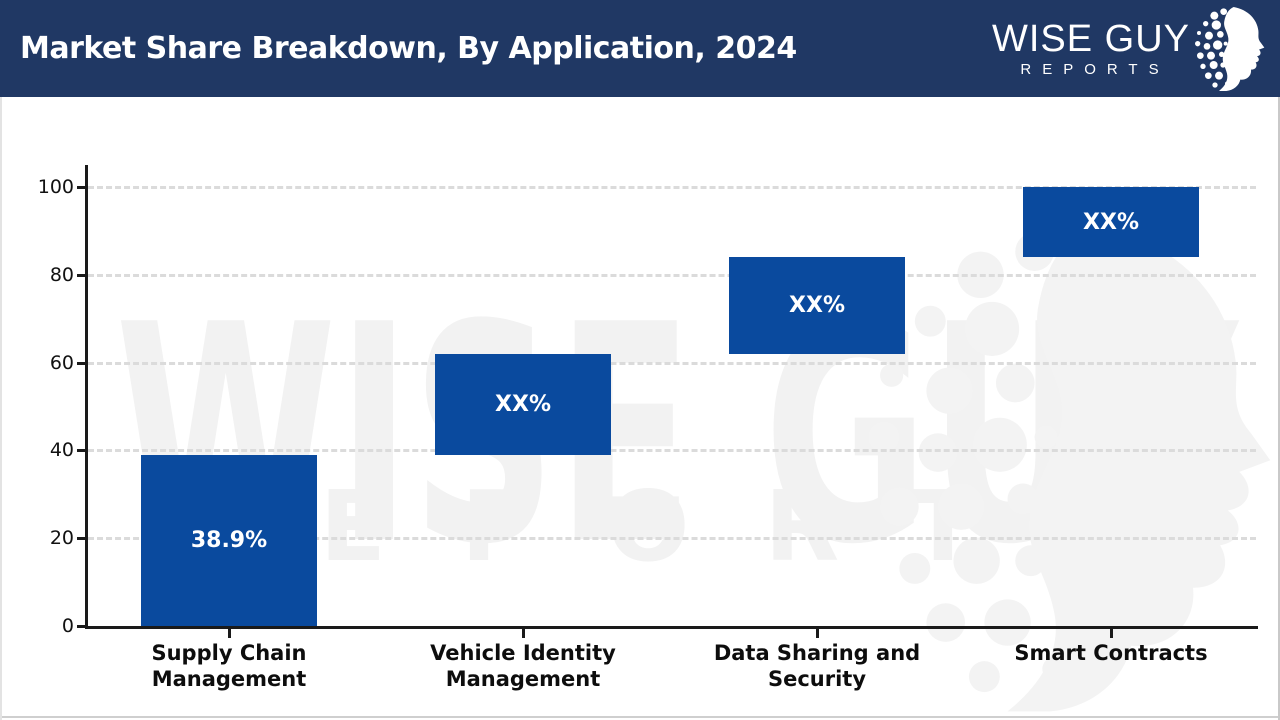  I want to click on y-tick-label: 100, so click(55, 187).